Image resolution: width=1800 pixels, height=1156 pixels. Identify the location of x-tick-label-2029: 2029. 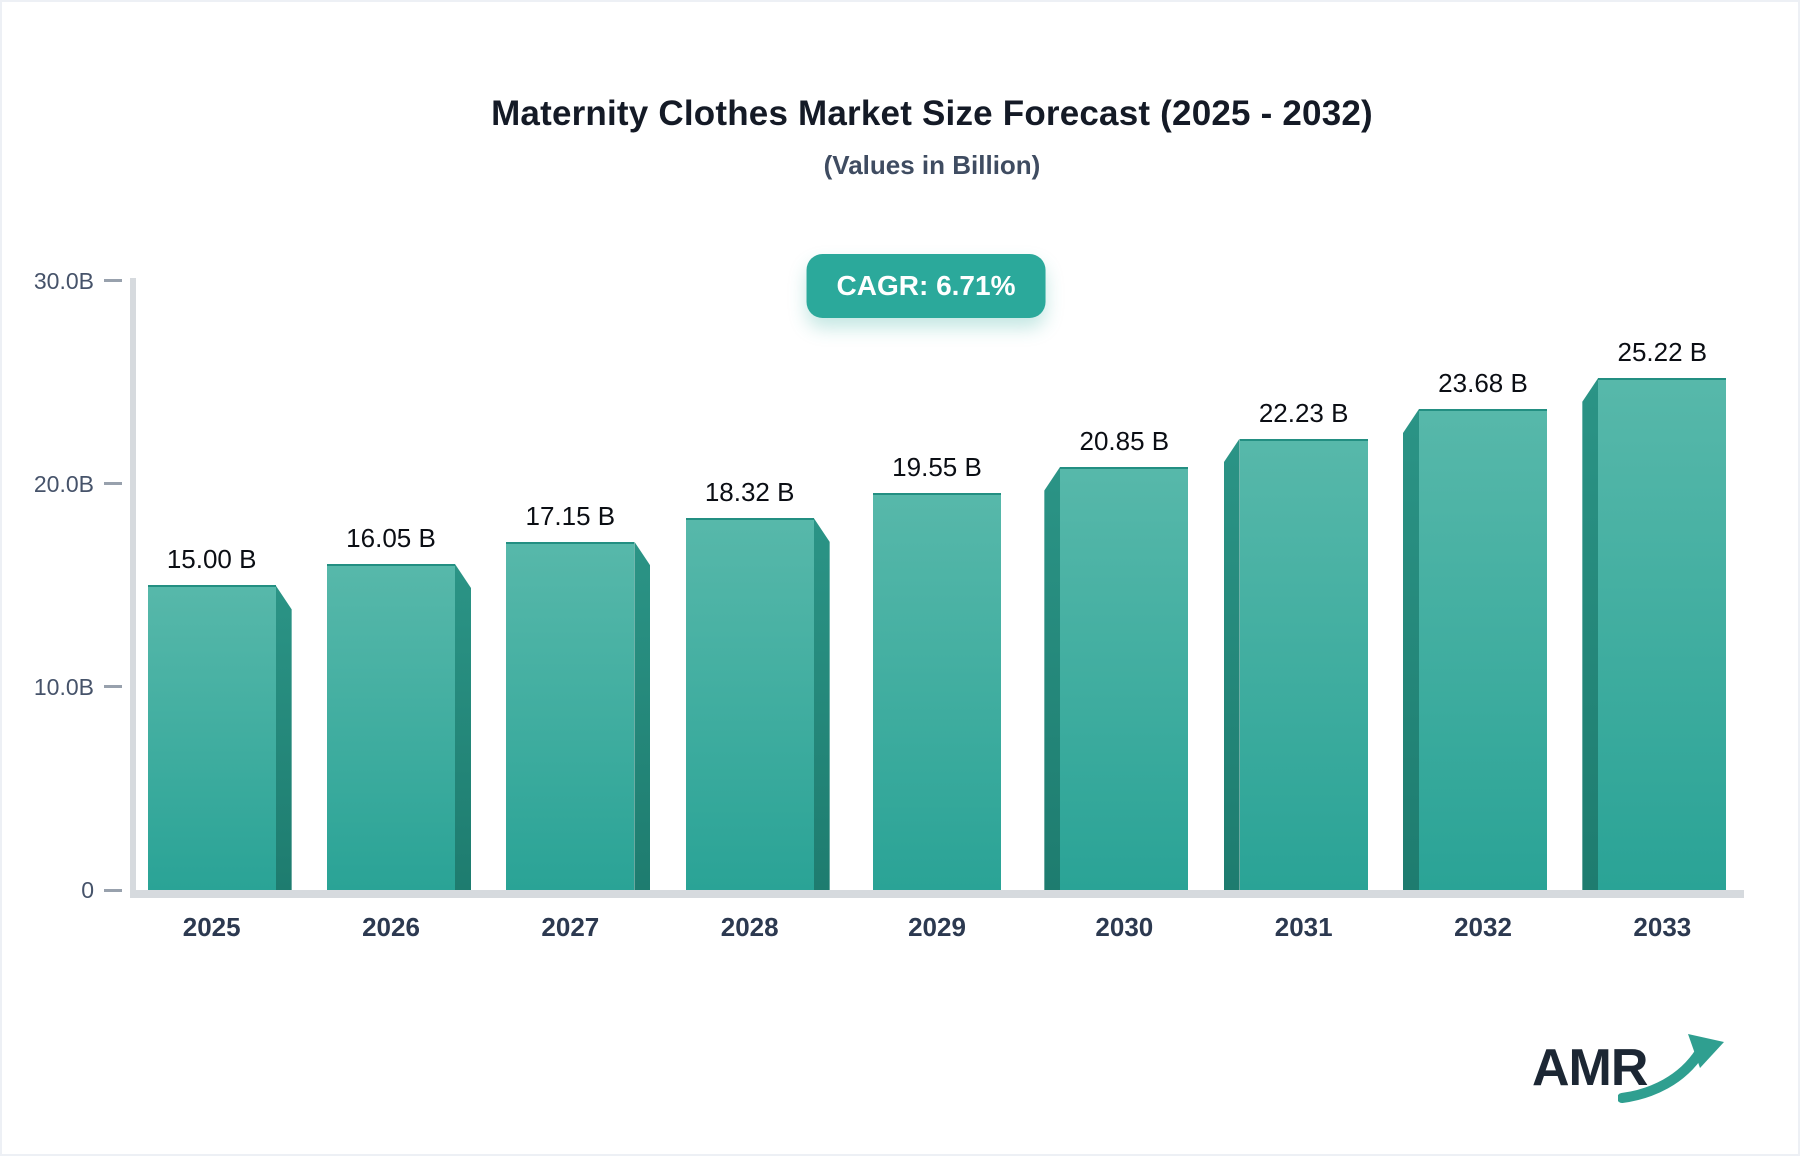
(937, 927).